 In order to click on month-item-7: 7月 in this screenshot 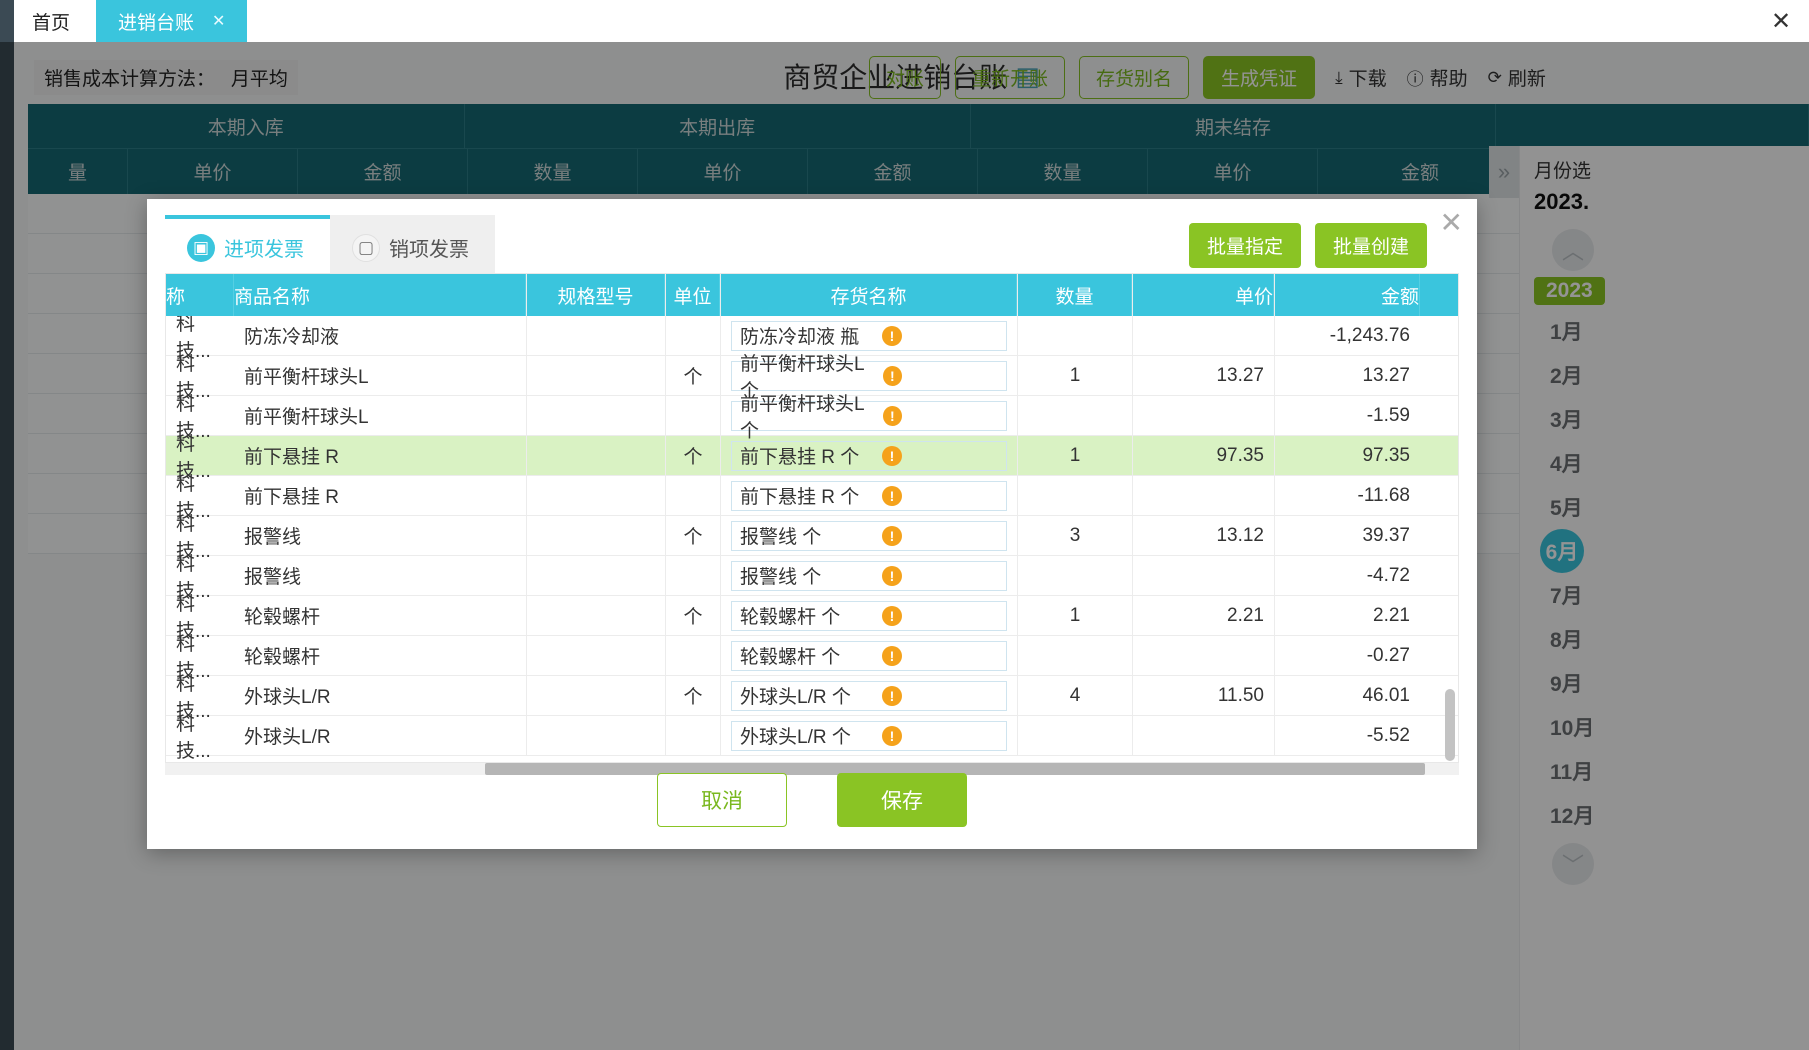, I will do `click(1566, 596)`.